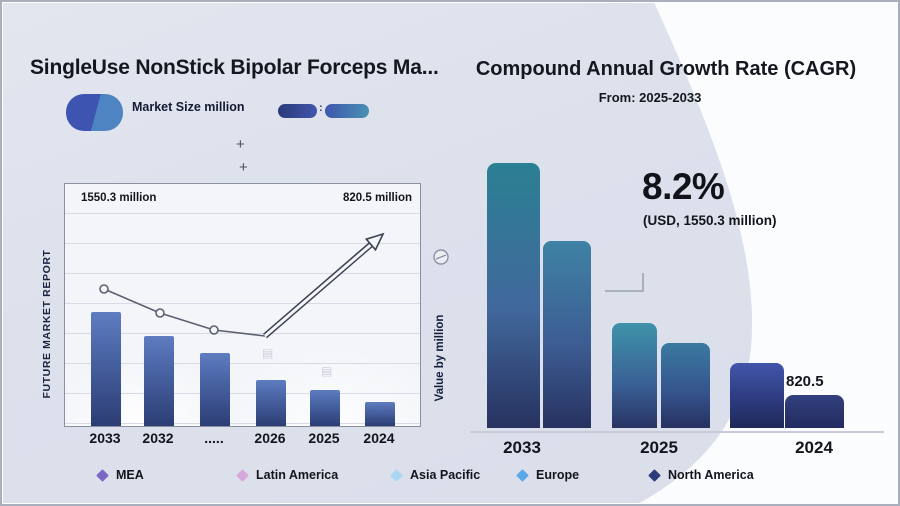  What do you see at coordinates (666, 69) in the screenshot?
I see `cagr-title: Compound Annual Growth Rate (CAGR)` at bounding box center [666, 69].